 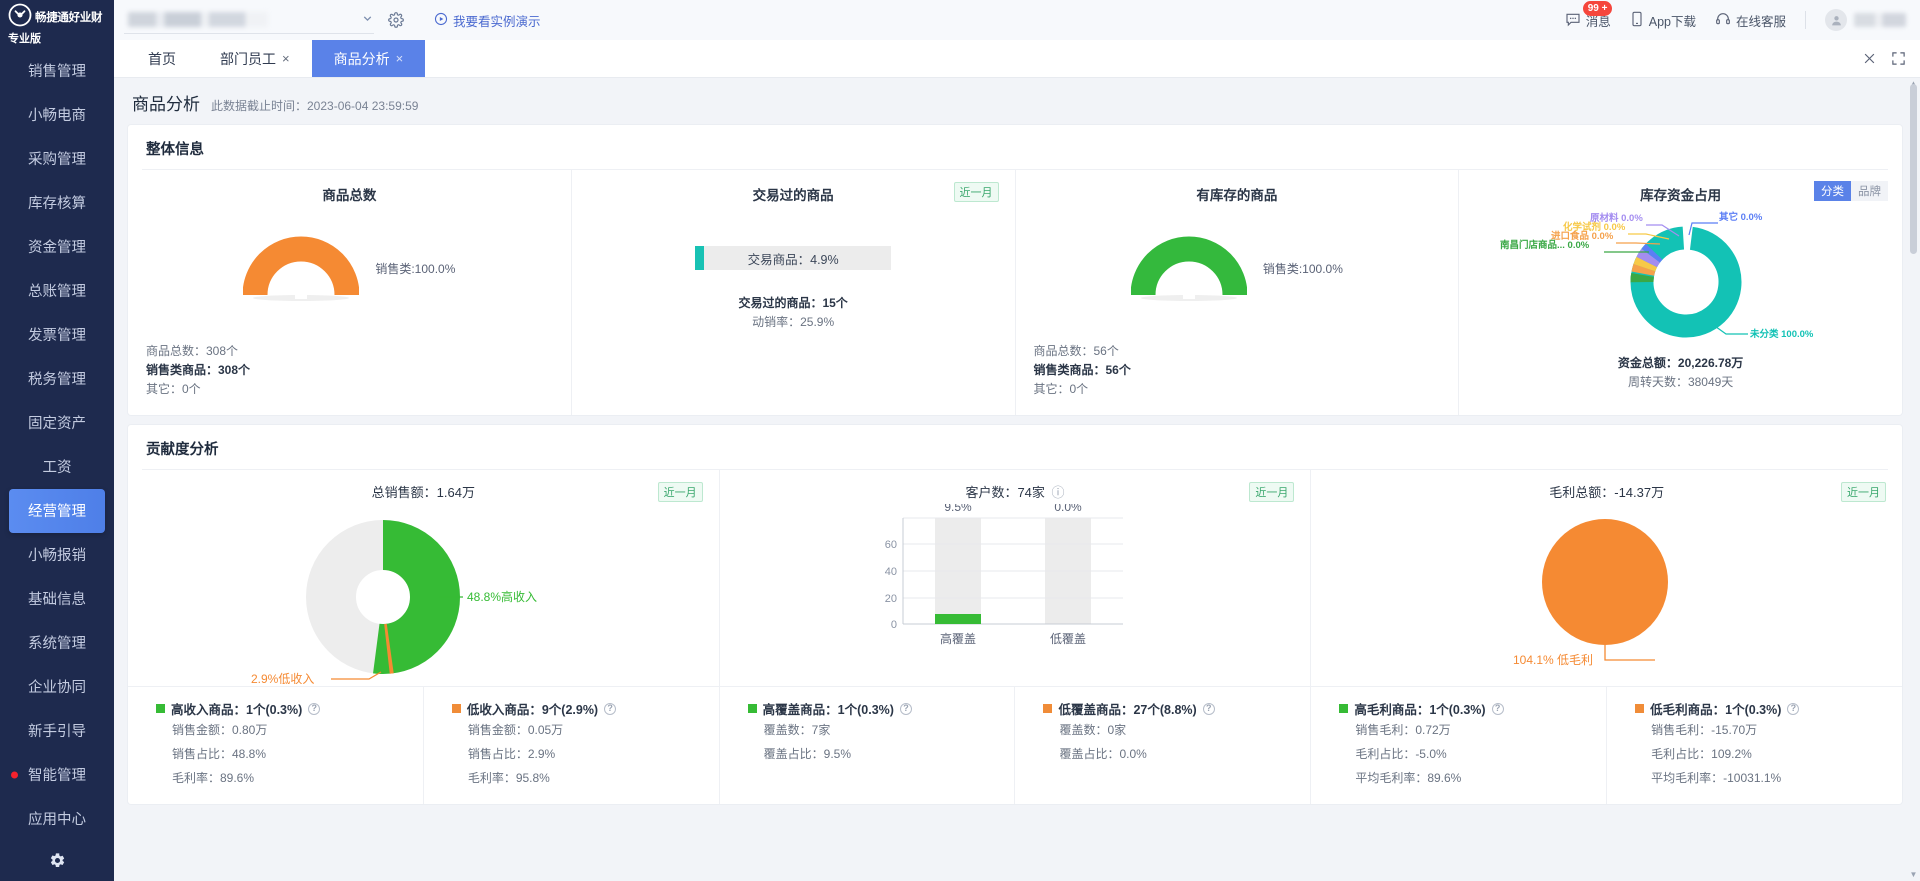 What do you see at coordinates (349, 268) in the screenshot?
I see `gauge-chart: 销售类:100.0%` at bounding box center [349, 268].